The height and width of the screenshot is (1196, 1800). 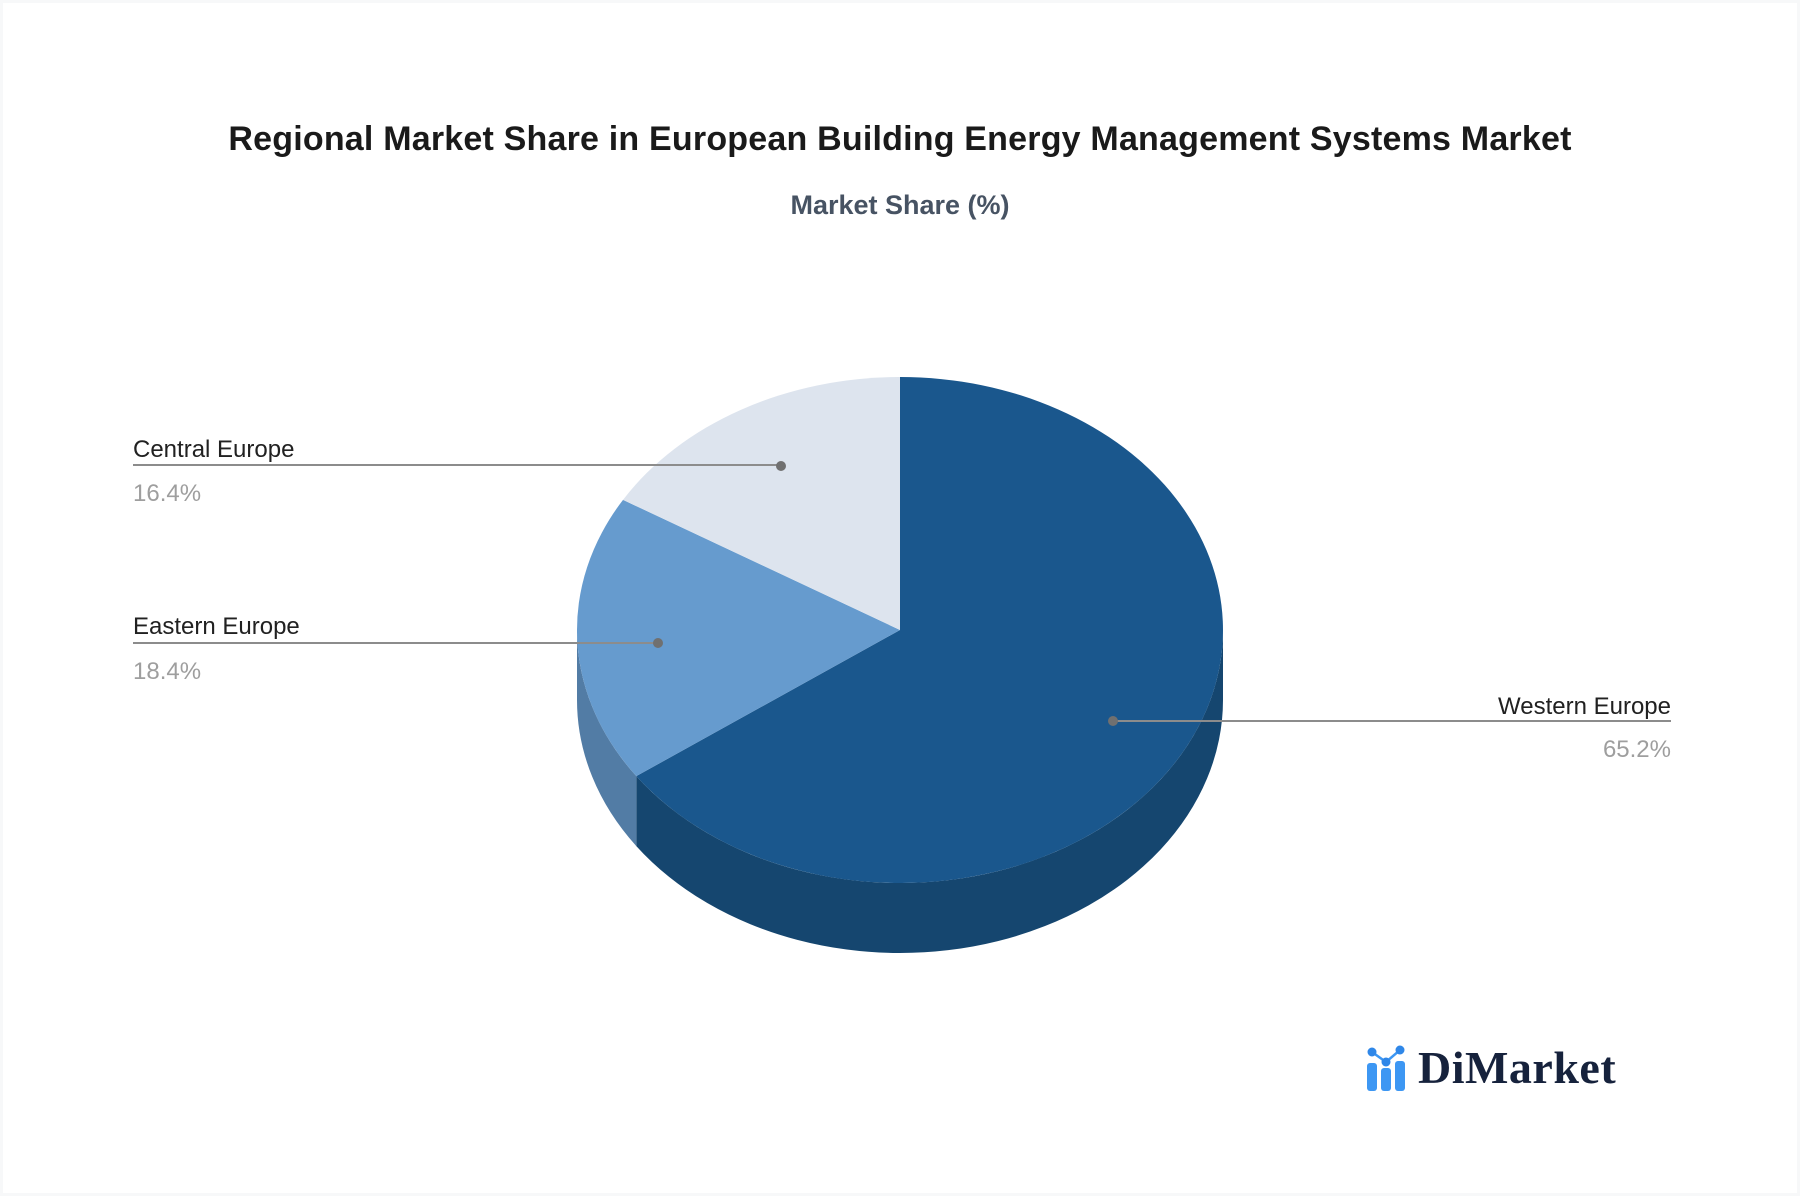 What do you see at coordinates (1113, 721) in the screenshot?
I see `connector-dot-western-europe` at bounding box center [1113, 721].